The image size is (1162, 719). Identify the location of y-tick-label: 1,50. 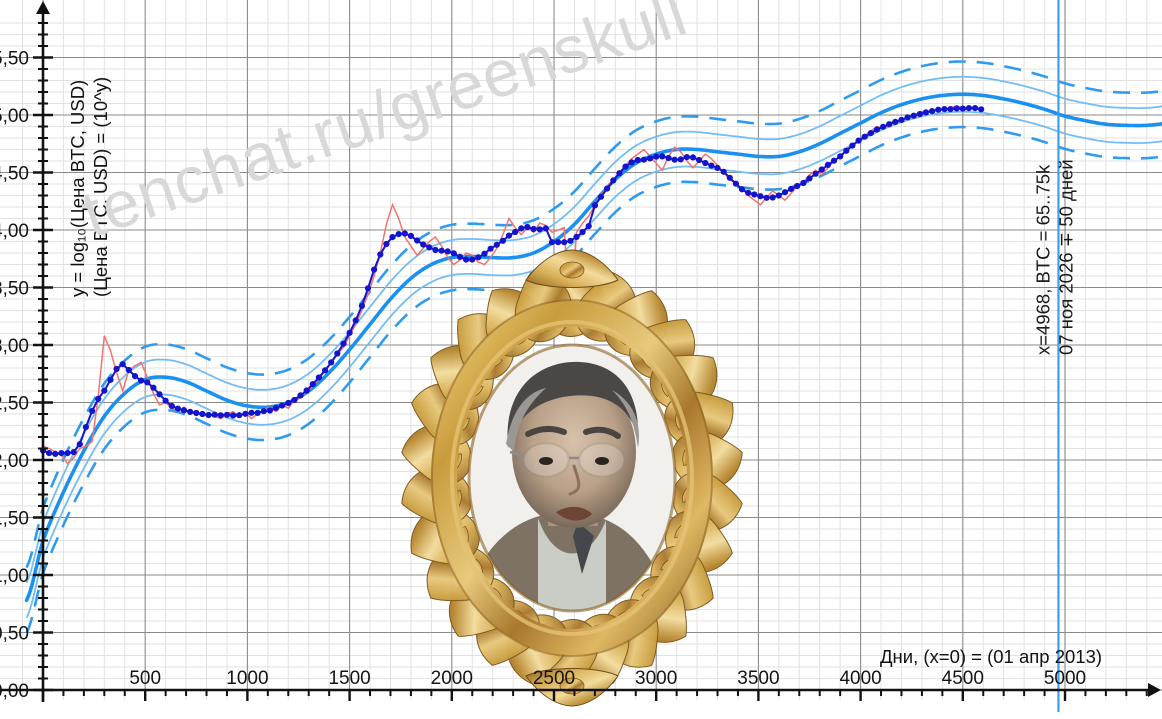
(14, 519).